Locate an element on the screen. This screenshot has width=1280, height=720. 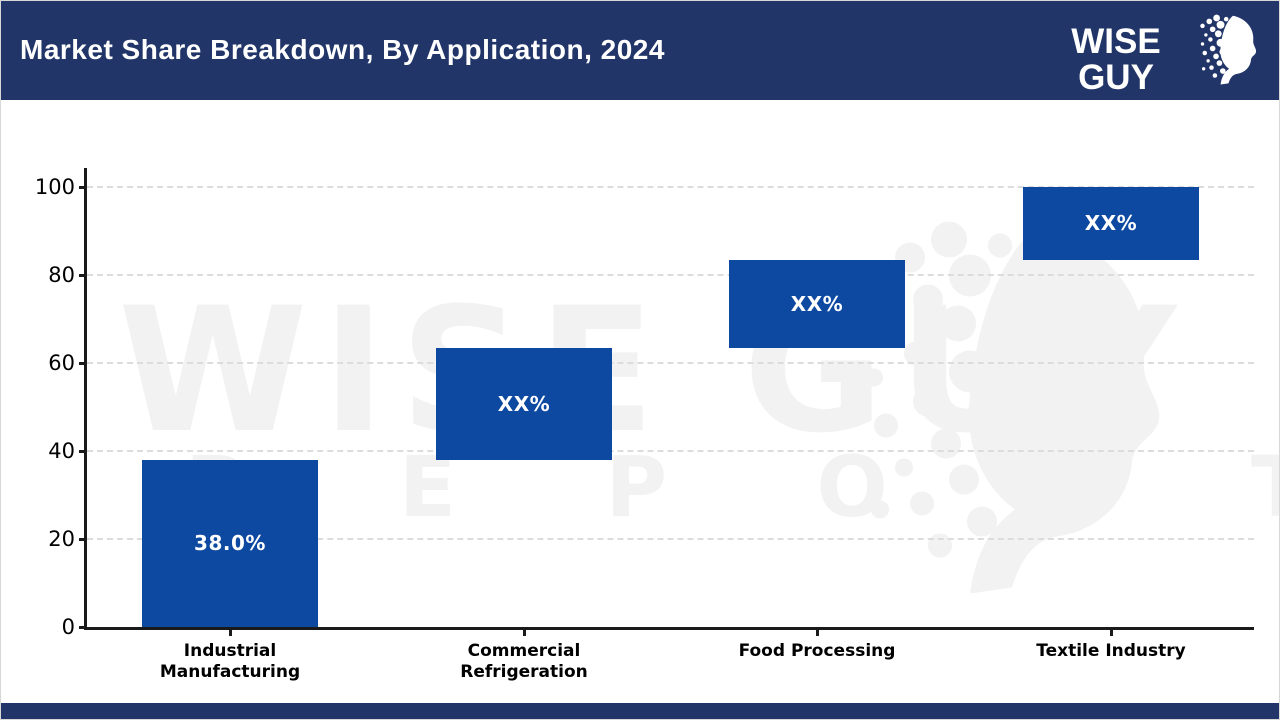
category-label-3: Textile Industry is located at coordinates (1111, 651).